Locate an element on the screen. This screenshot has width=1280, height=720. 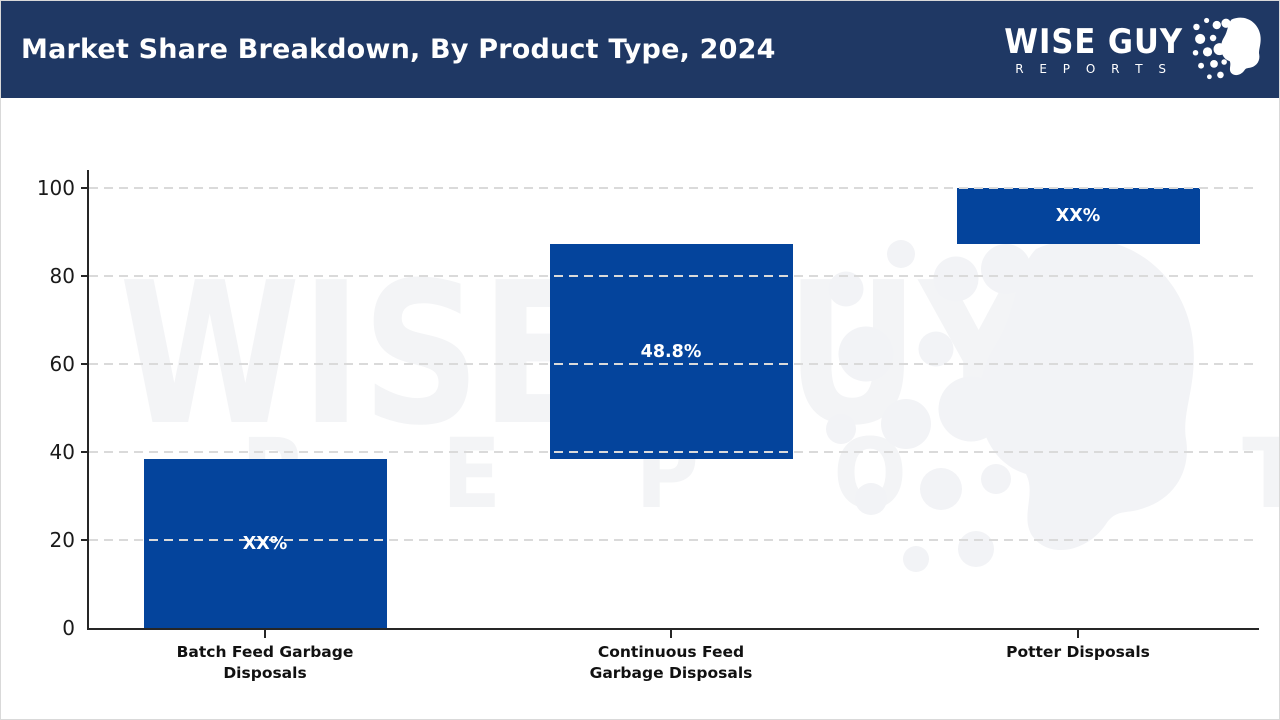
x-axis-line is located at coordinates (673, 629).